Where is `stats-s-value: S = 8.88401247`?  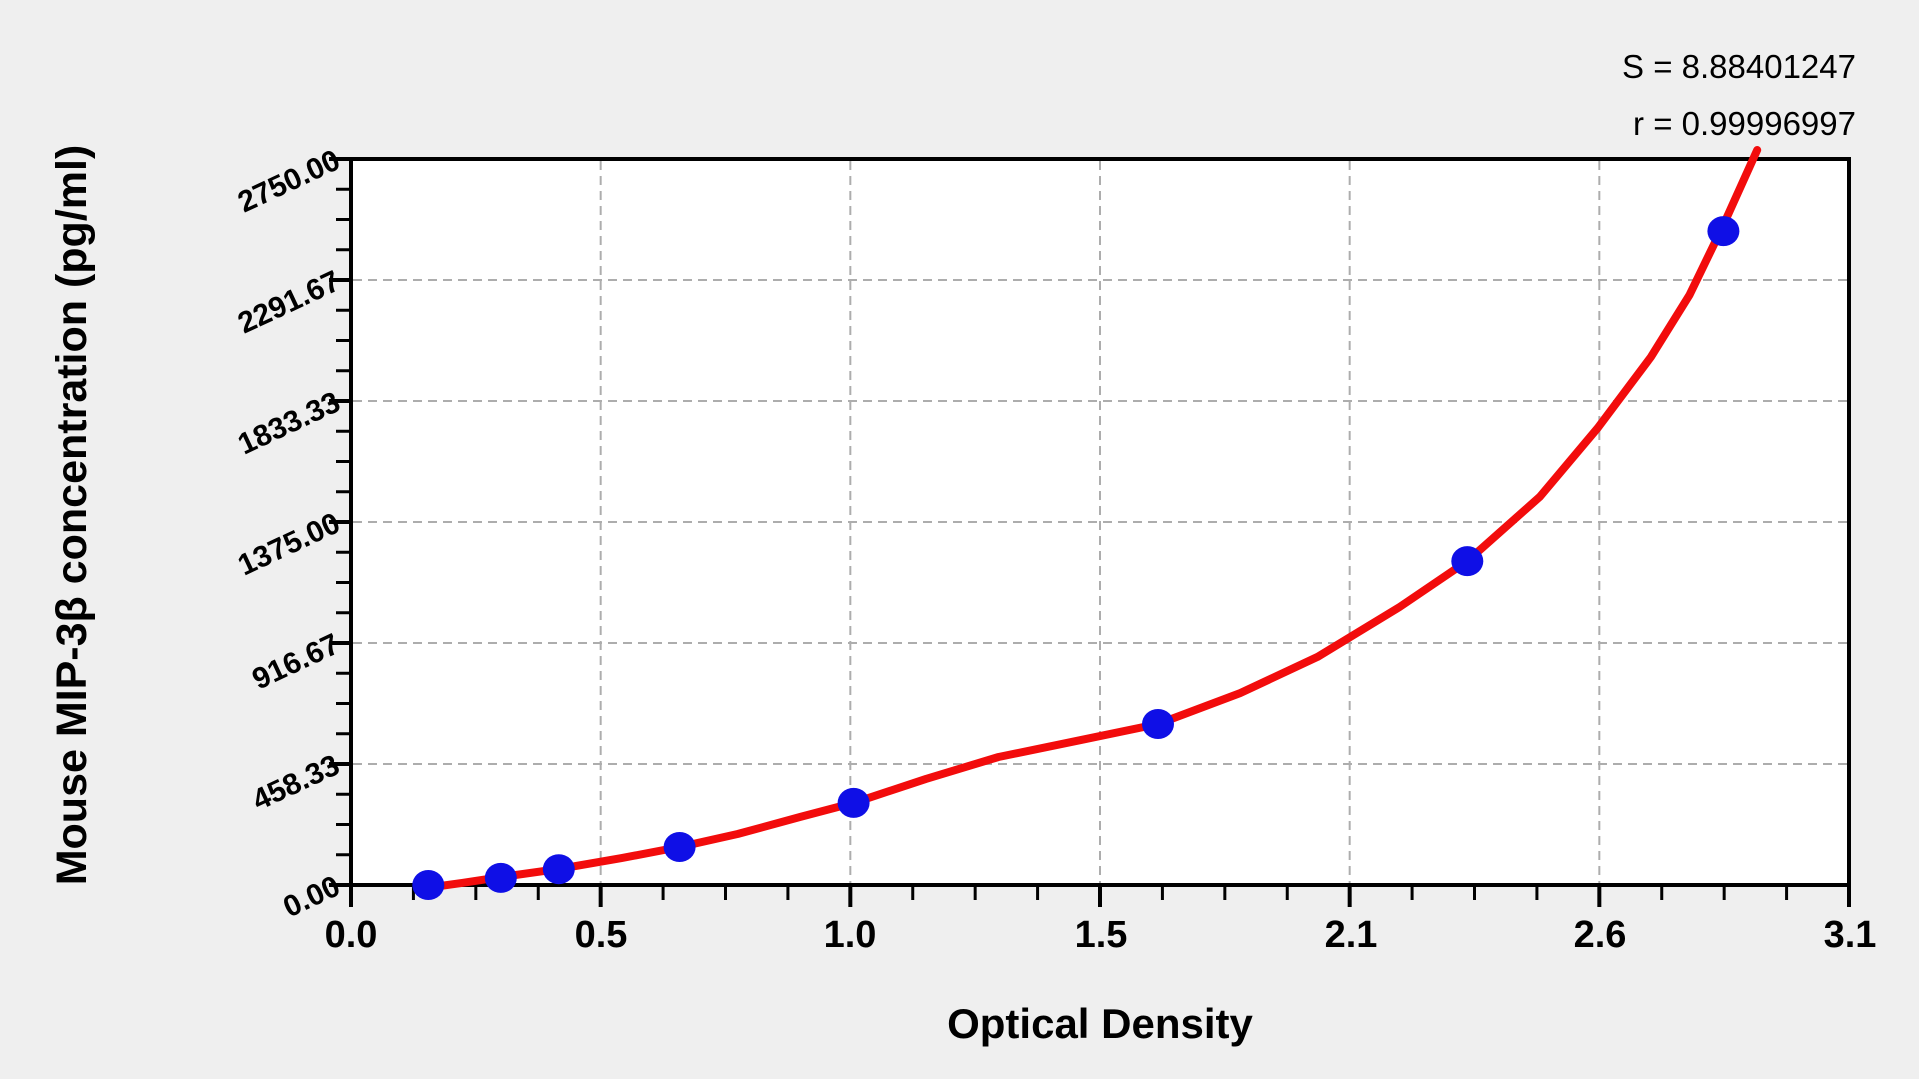 stats-s-value: S = 8.88401247 is located at coordinates (1739, 66).